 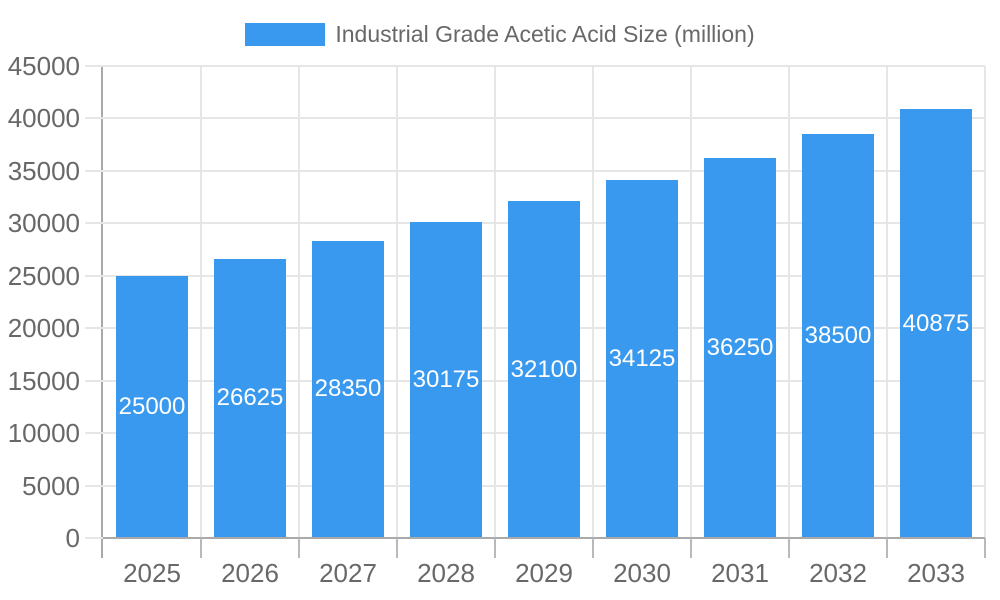 I want to click on bar-2029: 32100, so click(x=544, y=369).